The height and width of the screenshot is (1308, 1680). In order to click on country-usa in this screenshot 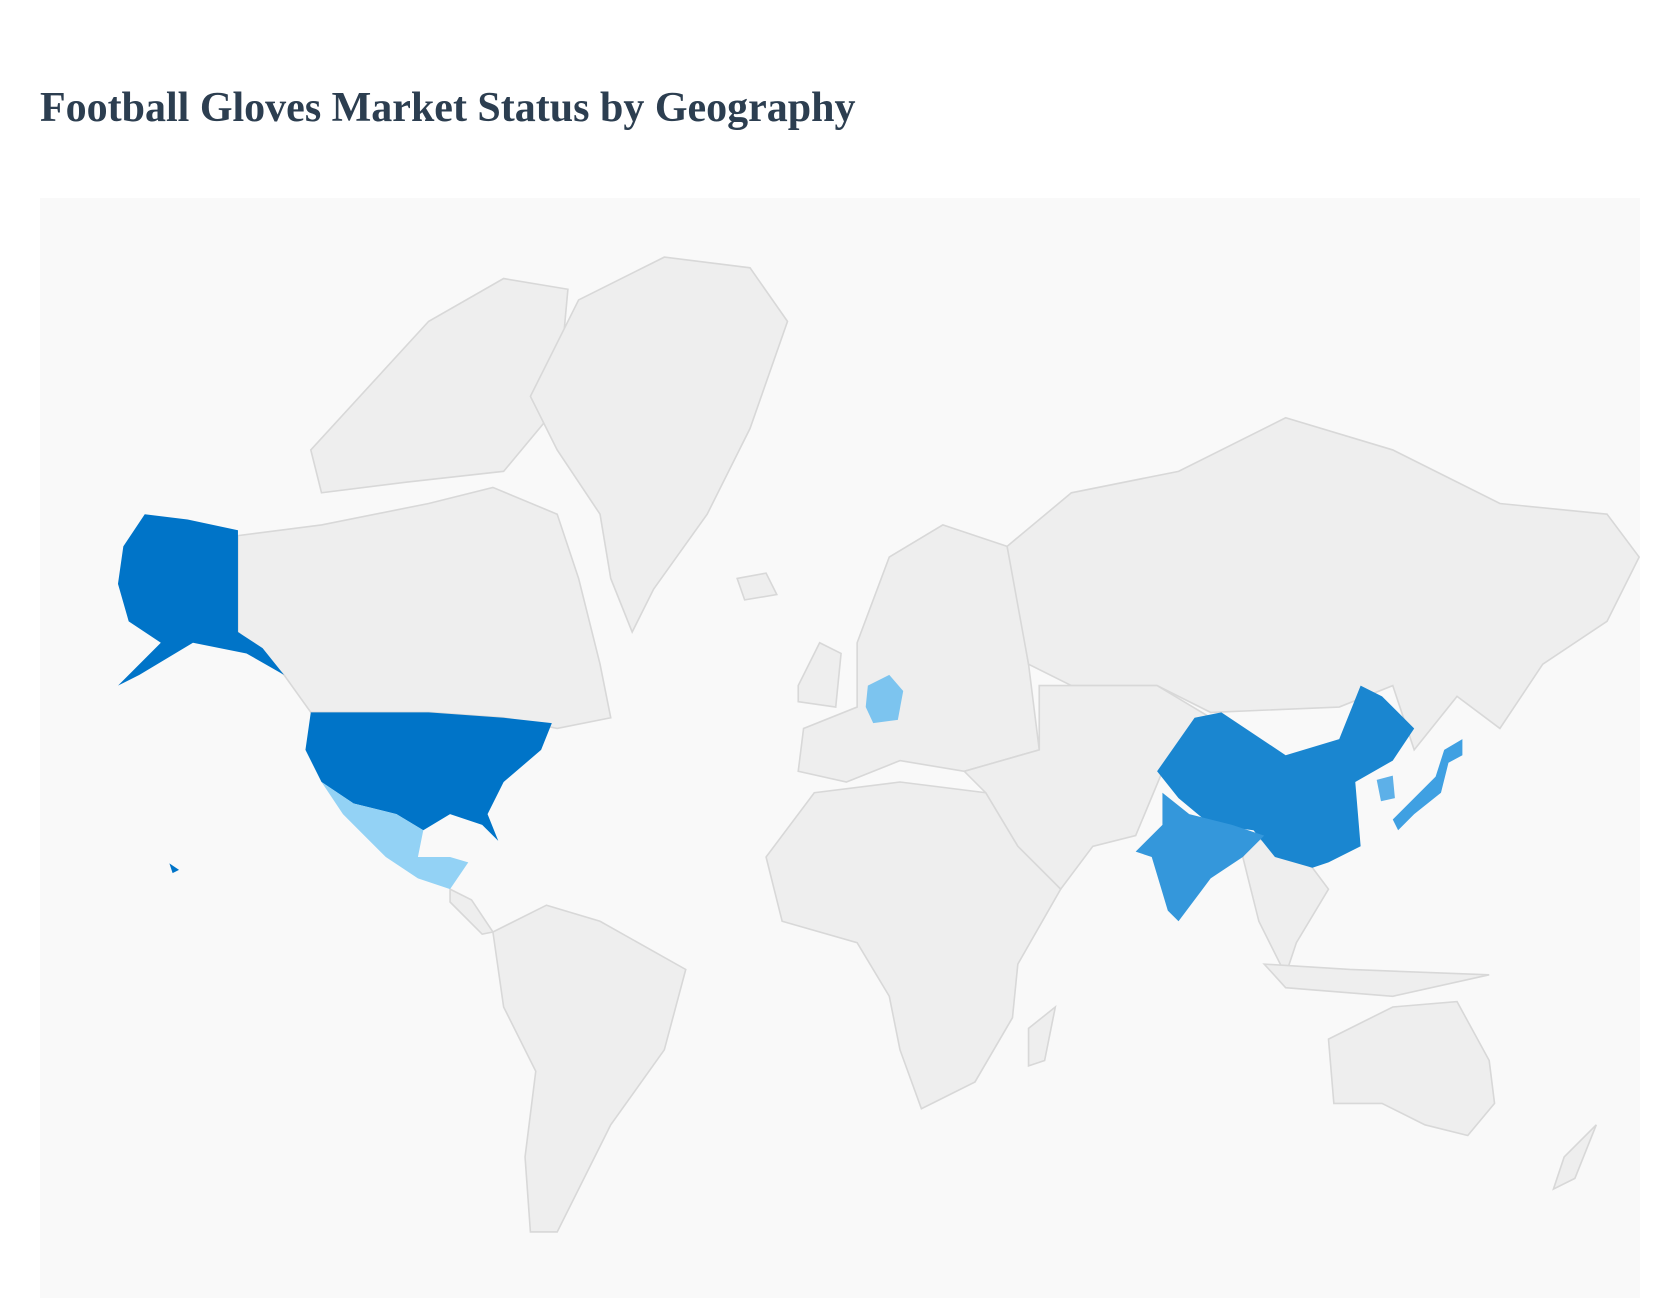, I will do `click(428, 776)`.